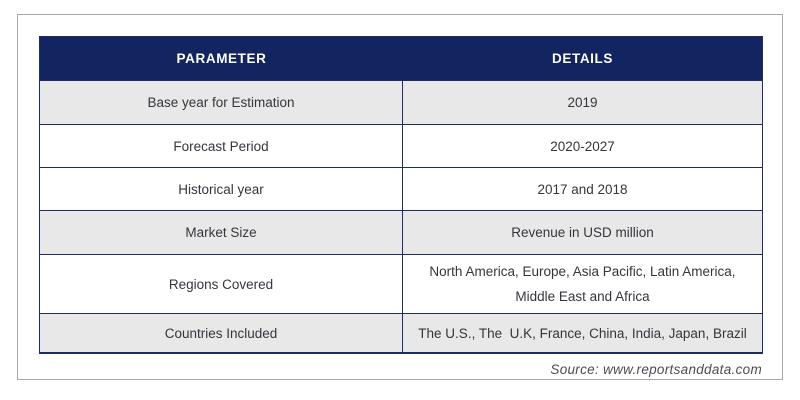 The width and height of the screenshot is (800, 400). I want to click on header-parameter: PARAMETER, so click(221, 58).